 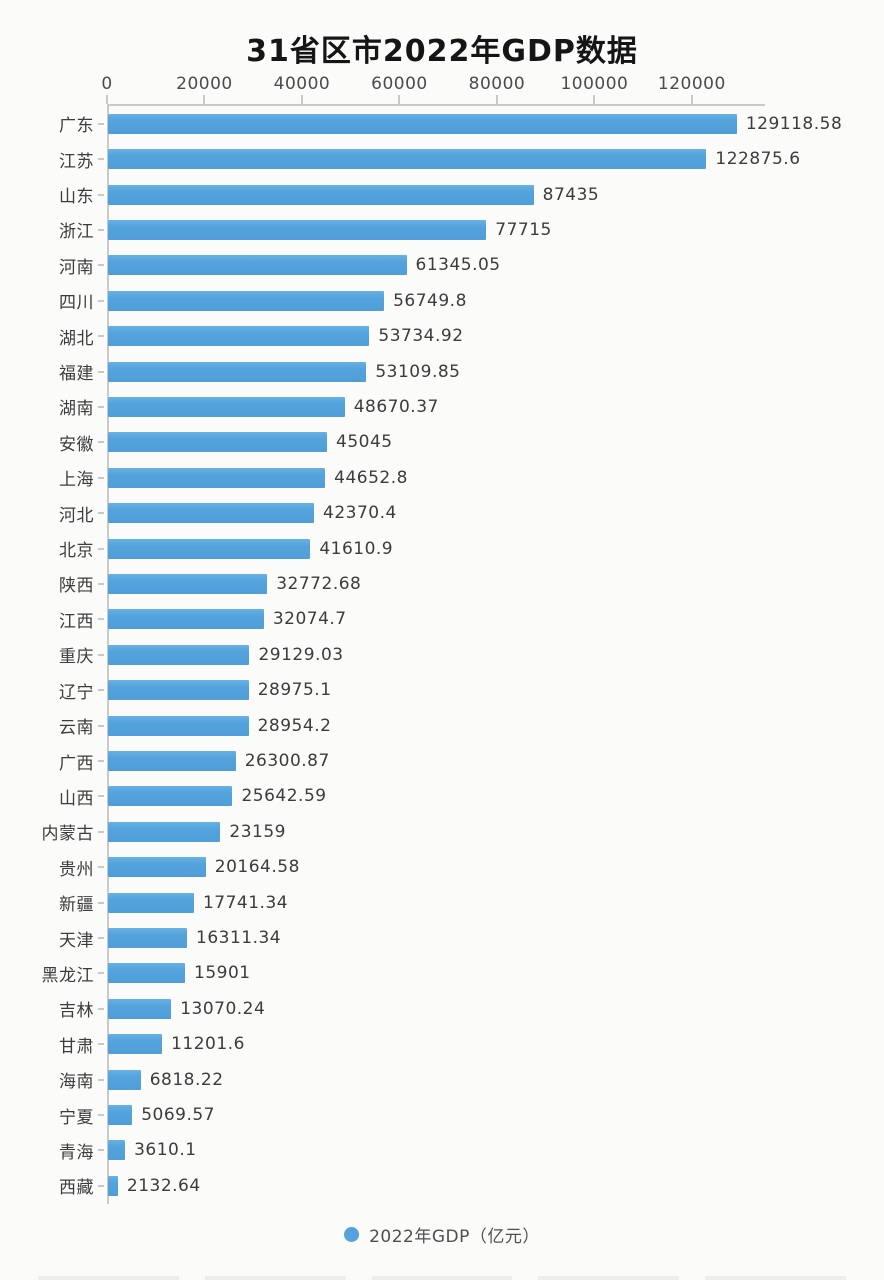 I want to click on bar-row: 福建 53109.85, so click(x=442, y=371).